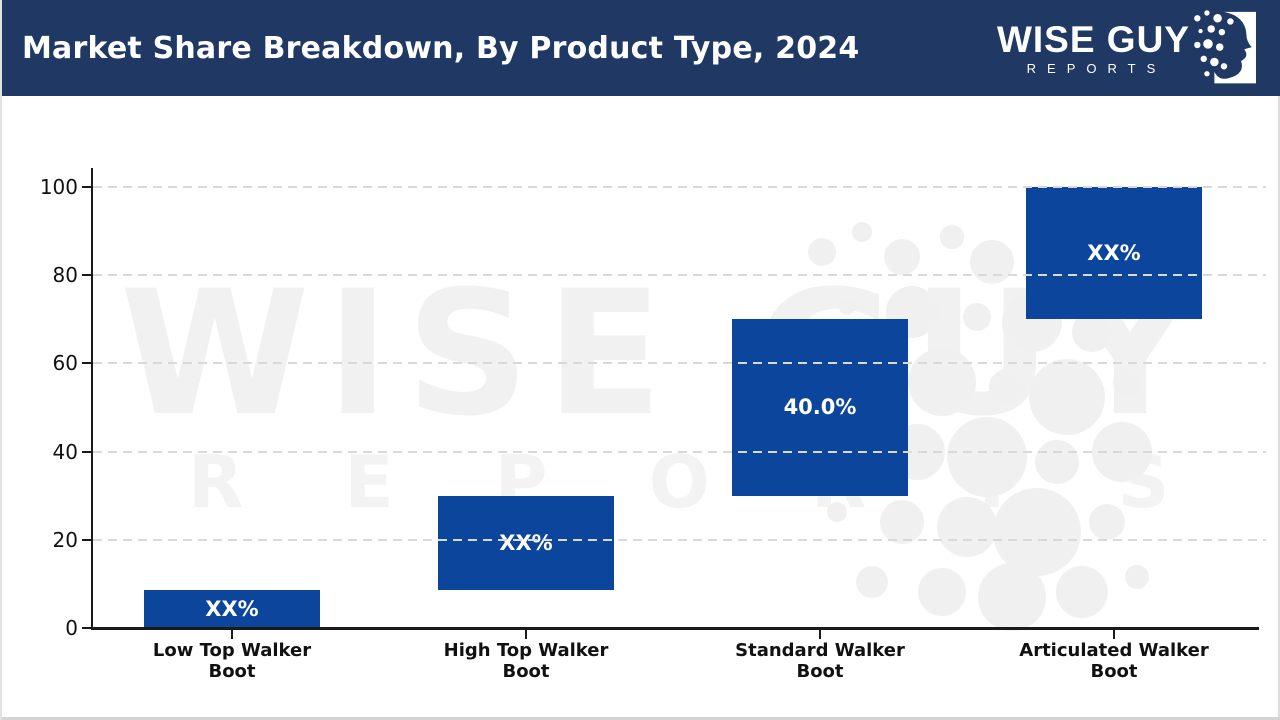  I want to click on x-category-label: Low Top Walker Boot, so click(232, 661).